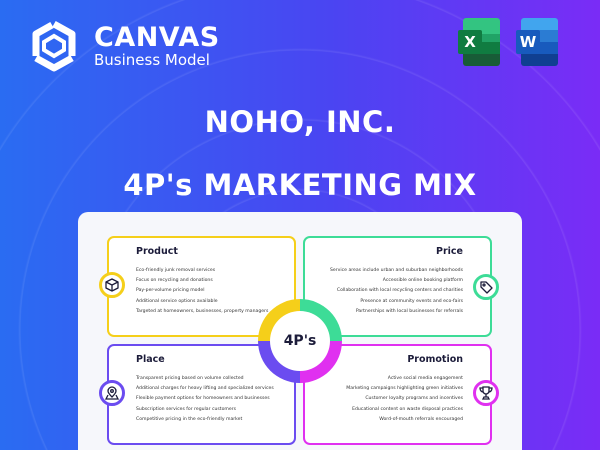  Describe the element at coordinates (152, 60) in the screenshot. I see `brand-tagline: Business Model` at that location.